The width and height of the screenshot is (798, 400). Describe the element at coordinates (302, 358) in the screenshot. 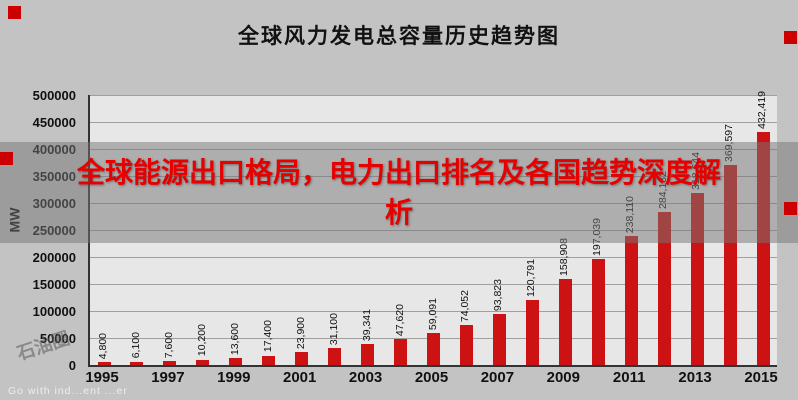

I see `bar-2001` at that location.